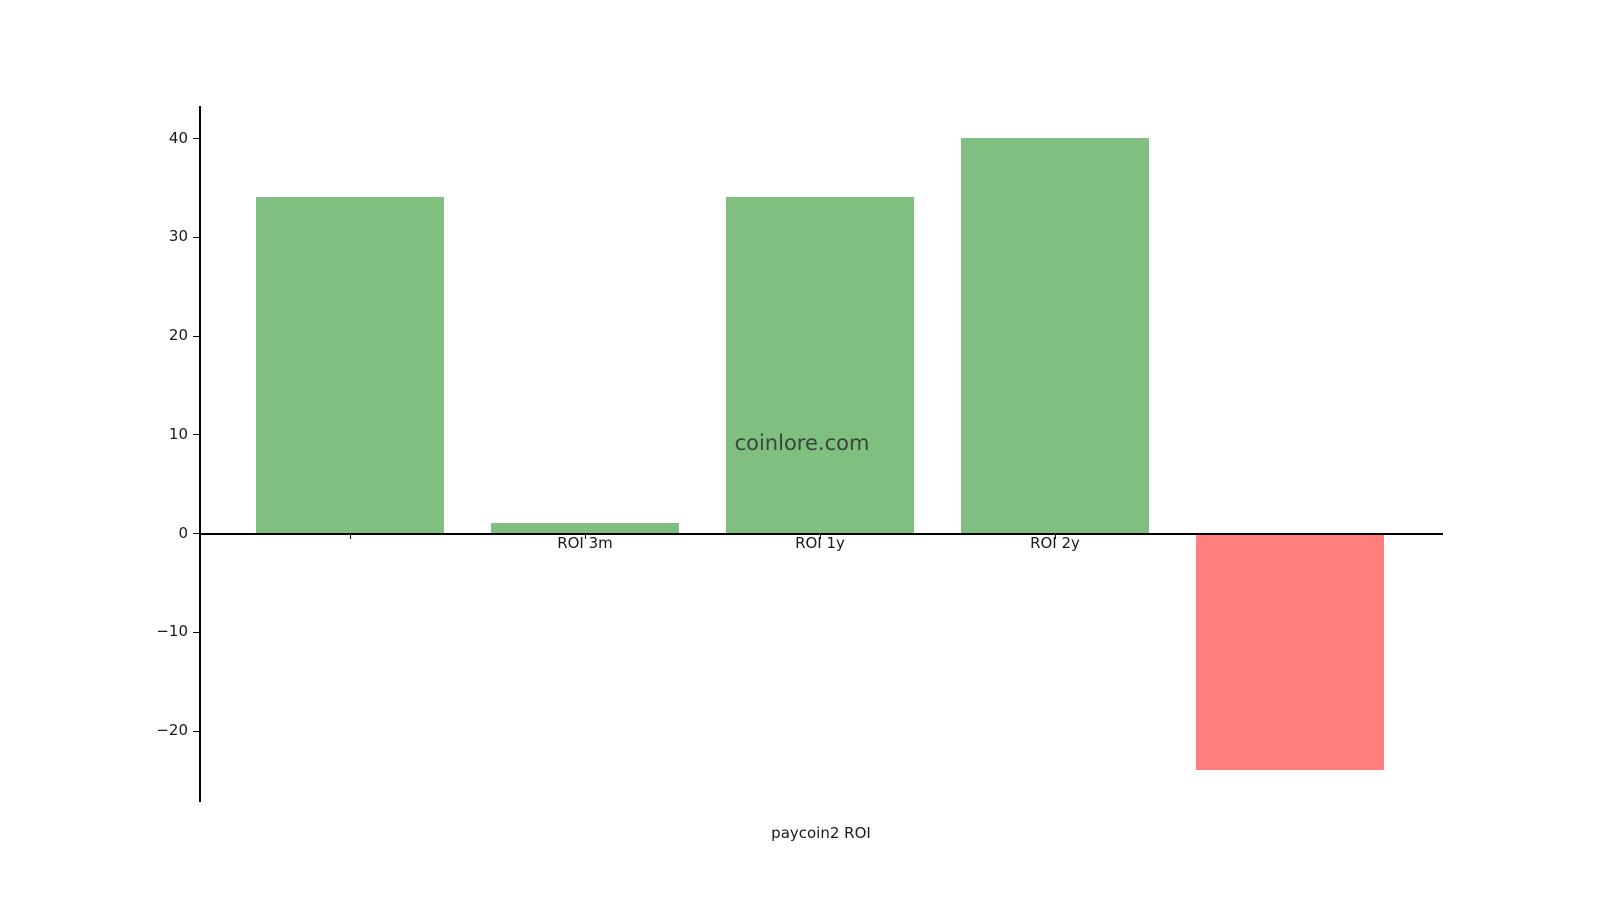 The image size is (1600, 900). What do you see at coordinates (178, 236) in the screenshot?
I see `y-tick-label: 30` at bounding box center [178, 236].